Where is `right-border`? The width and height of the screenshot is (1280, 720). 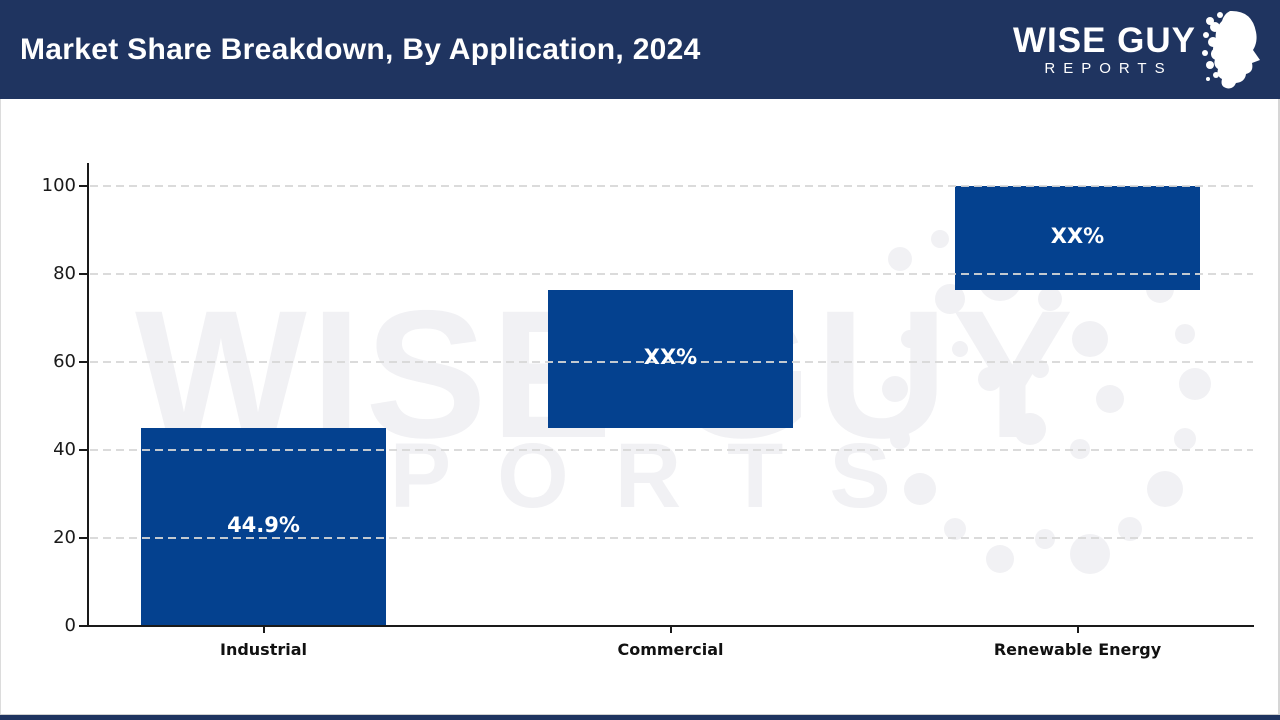 right-border is located at coordinates (1279, 407).